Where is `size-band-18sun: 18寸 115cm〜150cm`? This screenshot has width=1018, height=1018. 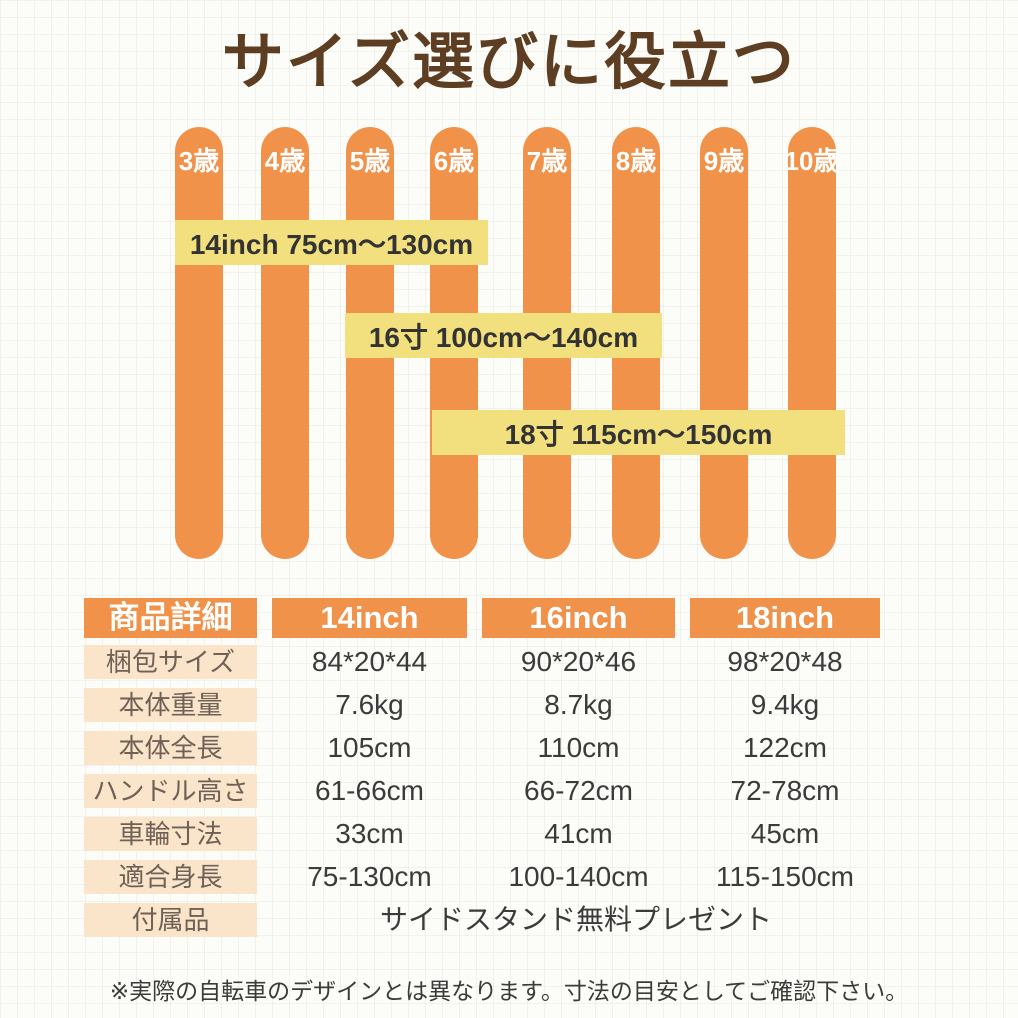
size-band-18sun: 18寸 115cm〜150cm is located at coordinates (638, 432).